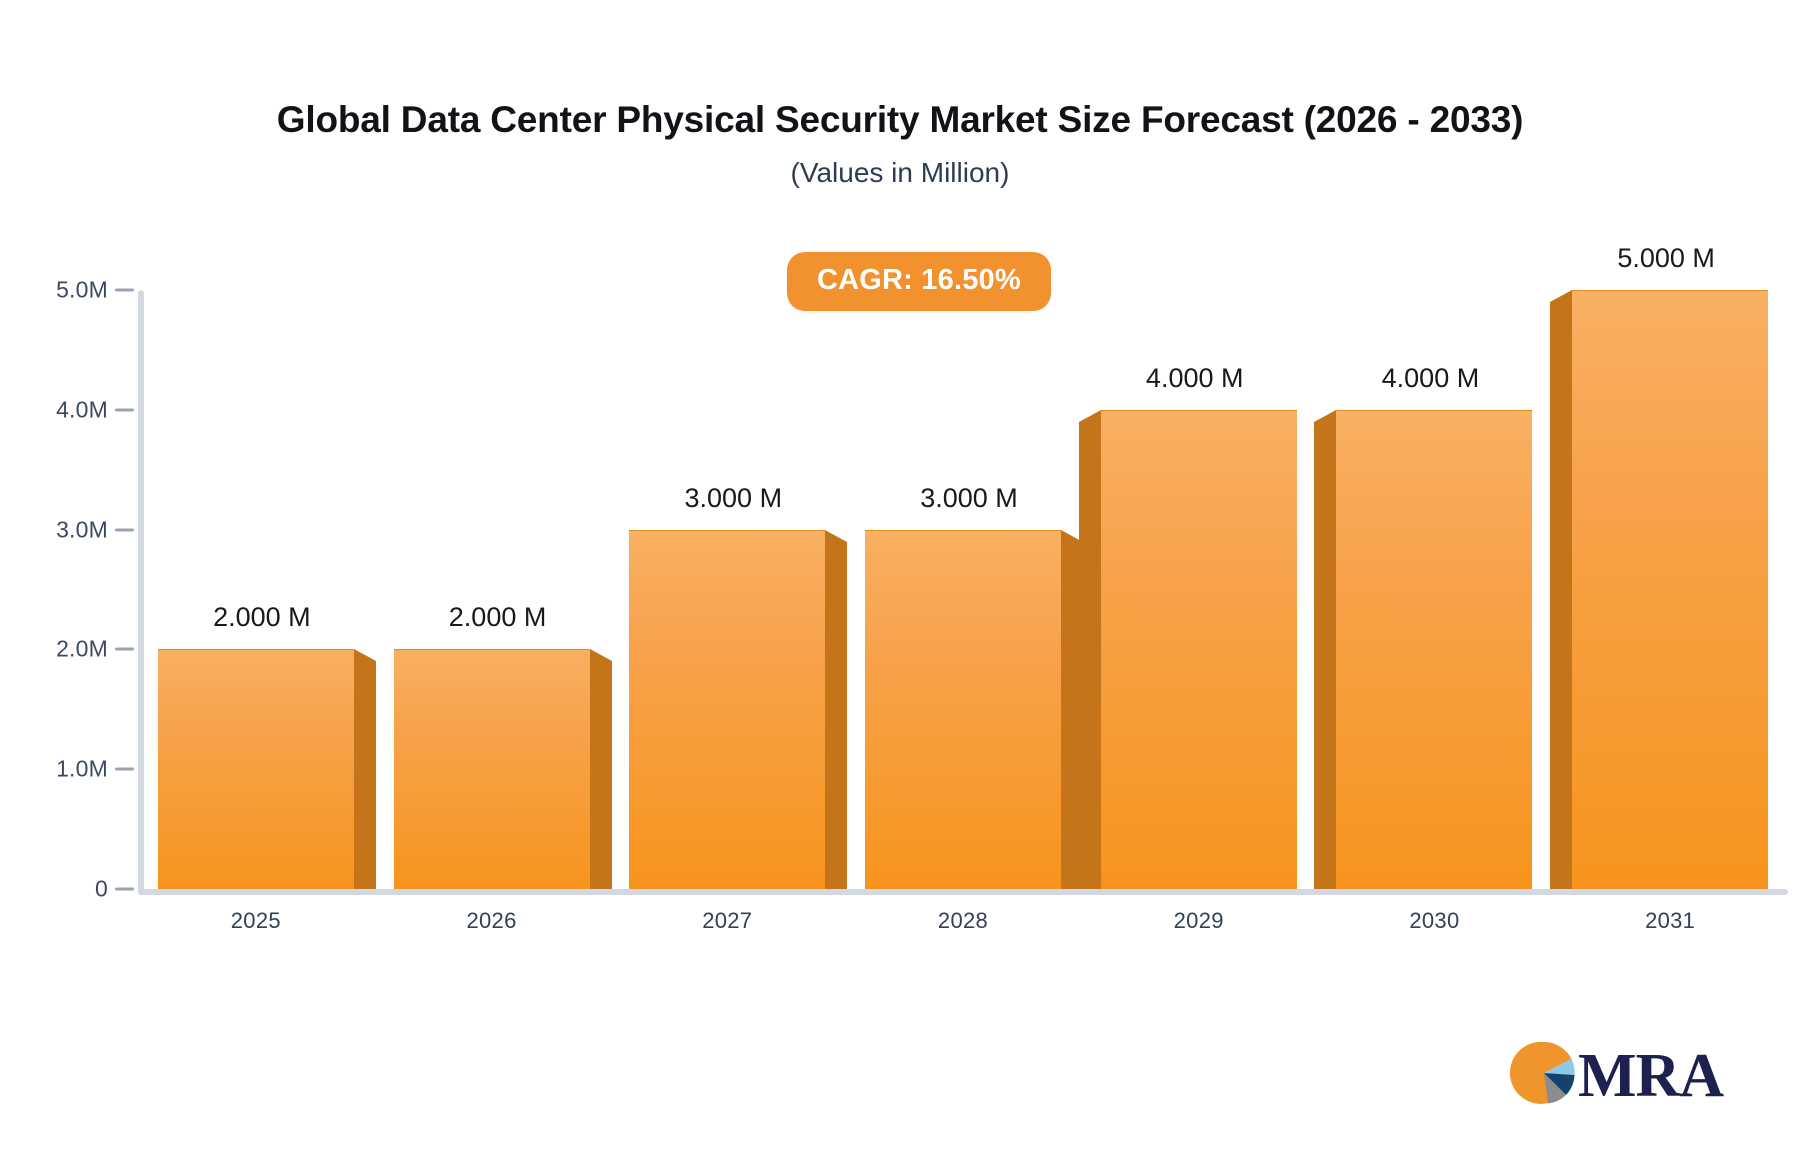  I want to click on y-tick-label: 5.0M, so click(82, 289).